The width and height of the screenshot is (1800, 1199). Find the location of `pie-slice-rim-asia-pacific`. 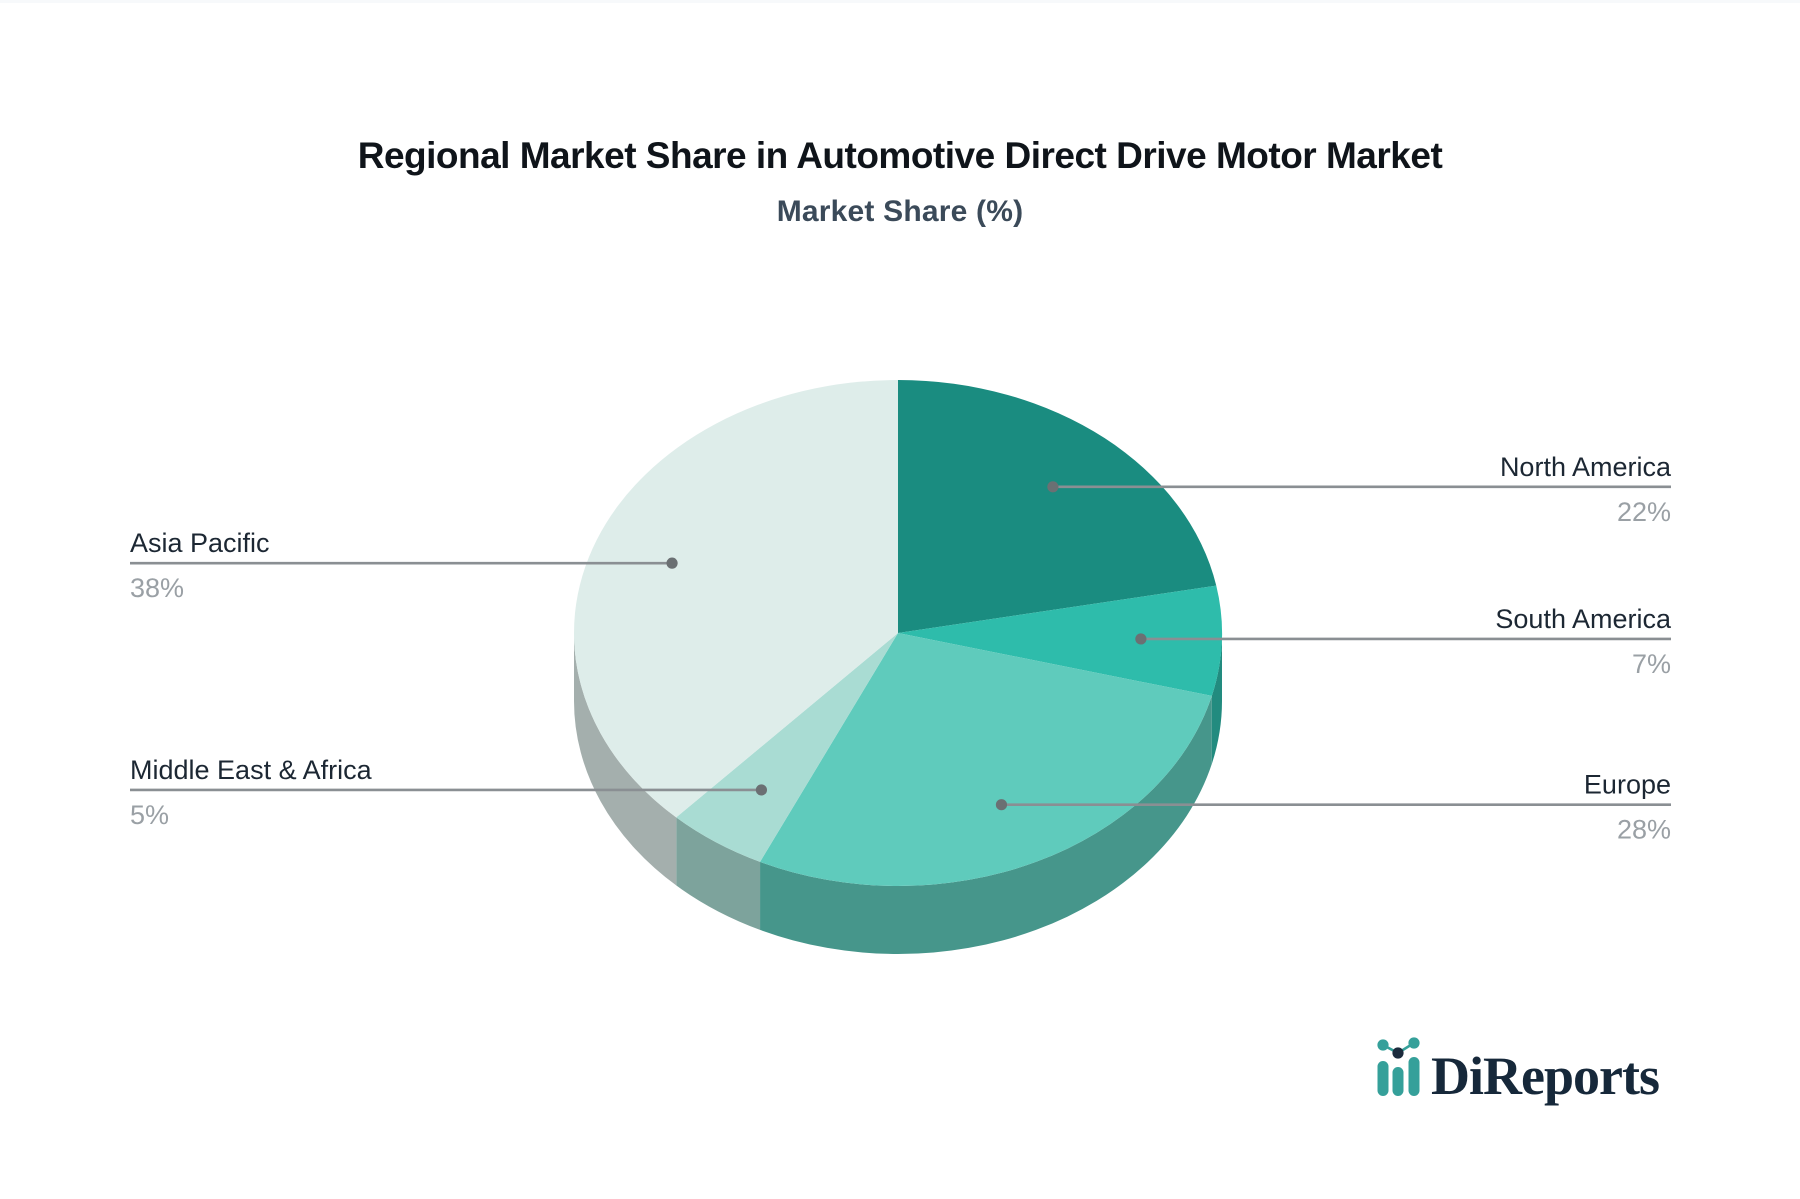

pie-slice-rim-asia-pacific is located at coordinates (625, 759).